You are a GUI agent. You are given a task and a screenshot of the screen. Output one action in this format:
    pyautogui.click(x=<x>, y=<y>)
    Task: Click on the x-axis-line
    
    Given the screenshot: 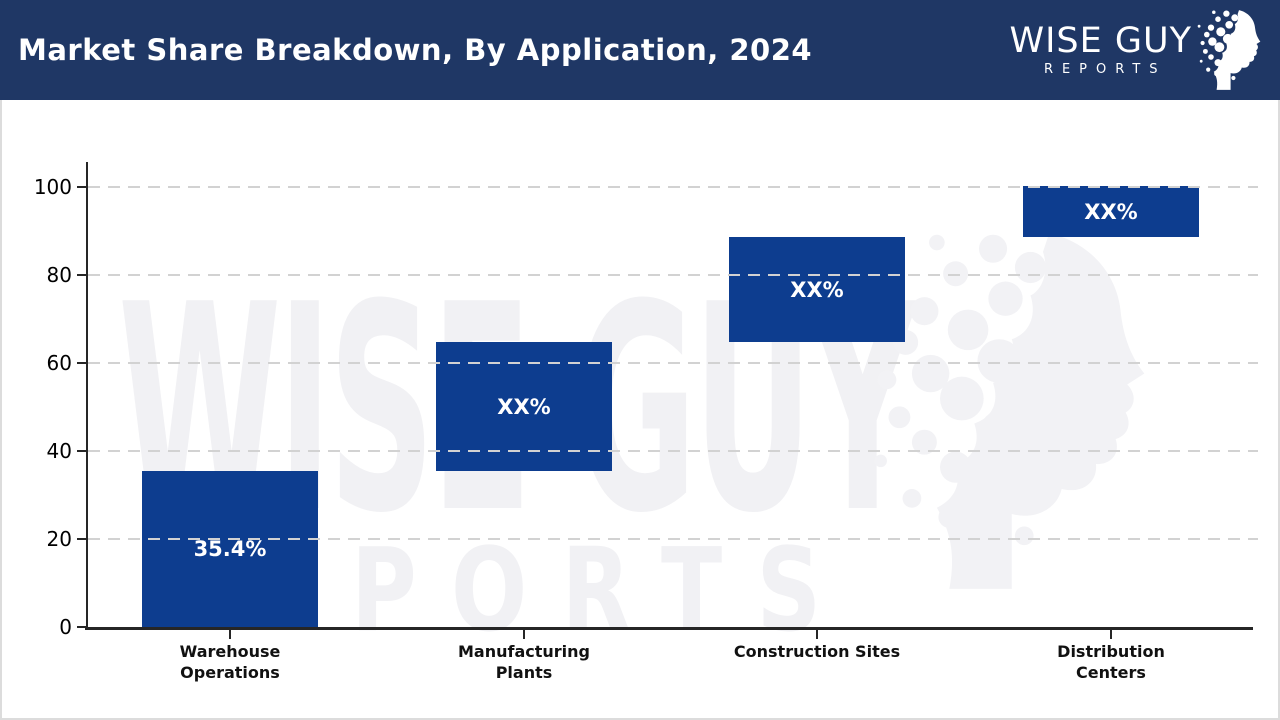 What is the action you would take?
    pyautogui.click(x=669, y=628)
    